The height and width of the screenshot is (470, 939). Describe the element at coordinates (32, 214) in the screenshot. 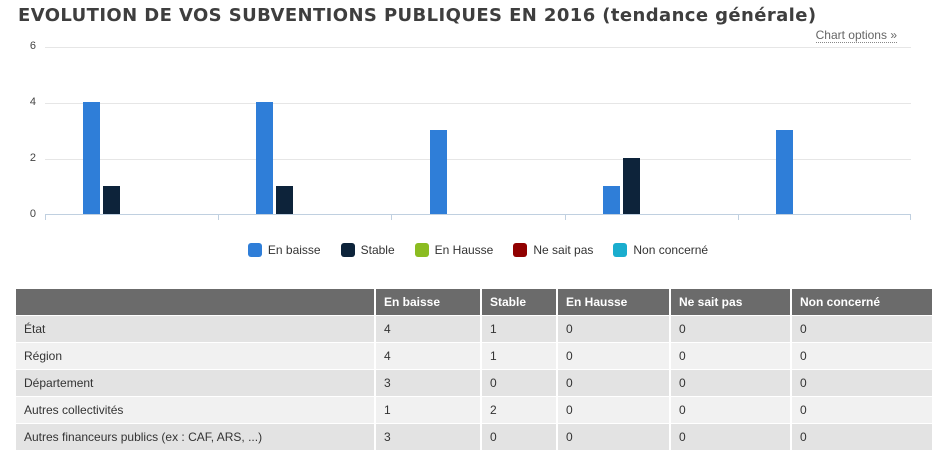

I see `y-axis-label: 0` at that location.